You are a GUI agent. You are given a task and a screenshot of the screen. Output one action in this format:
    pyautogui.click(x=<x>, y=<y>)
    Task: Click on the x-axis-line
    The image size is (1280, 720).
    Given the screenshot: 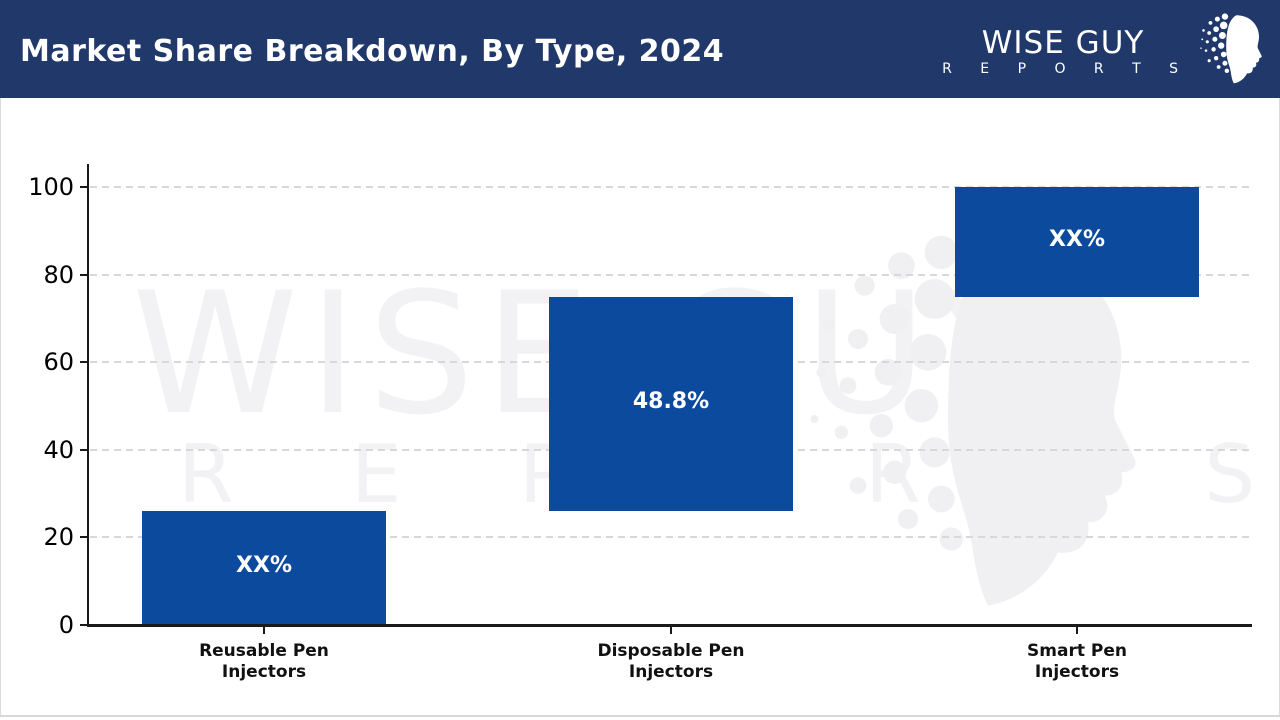 What is the action you would take?
    pyautogui.click(x=669, y=625)
    